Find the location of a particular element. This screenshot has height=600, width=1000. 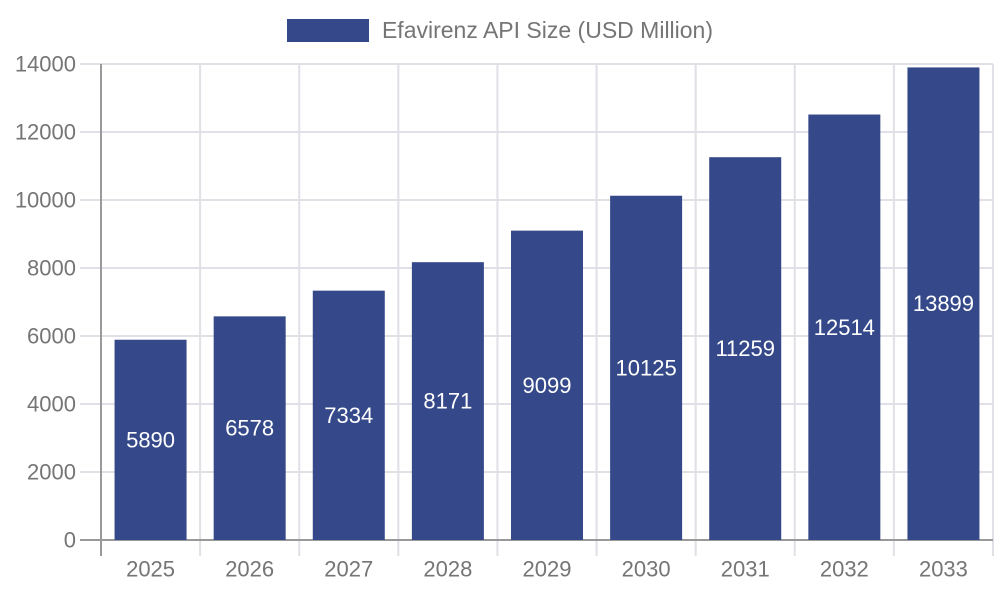

bar-value-label: 9099 is located at coordinates (547, 385).